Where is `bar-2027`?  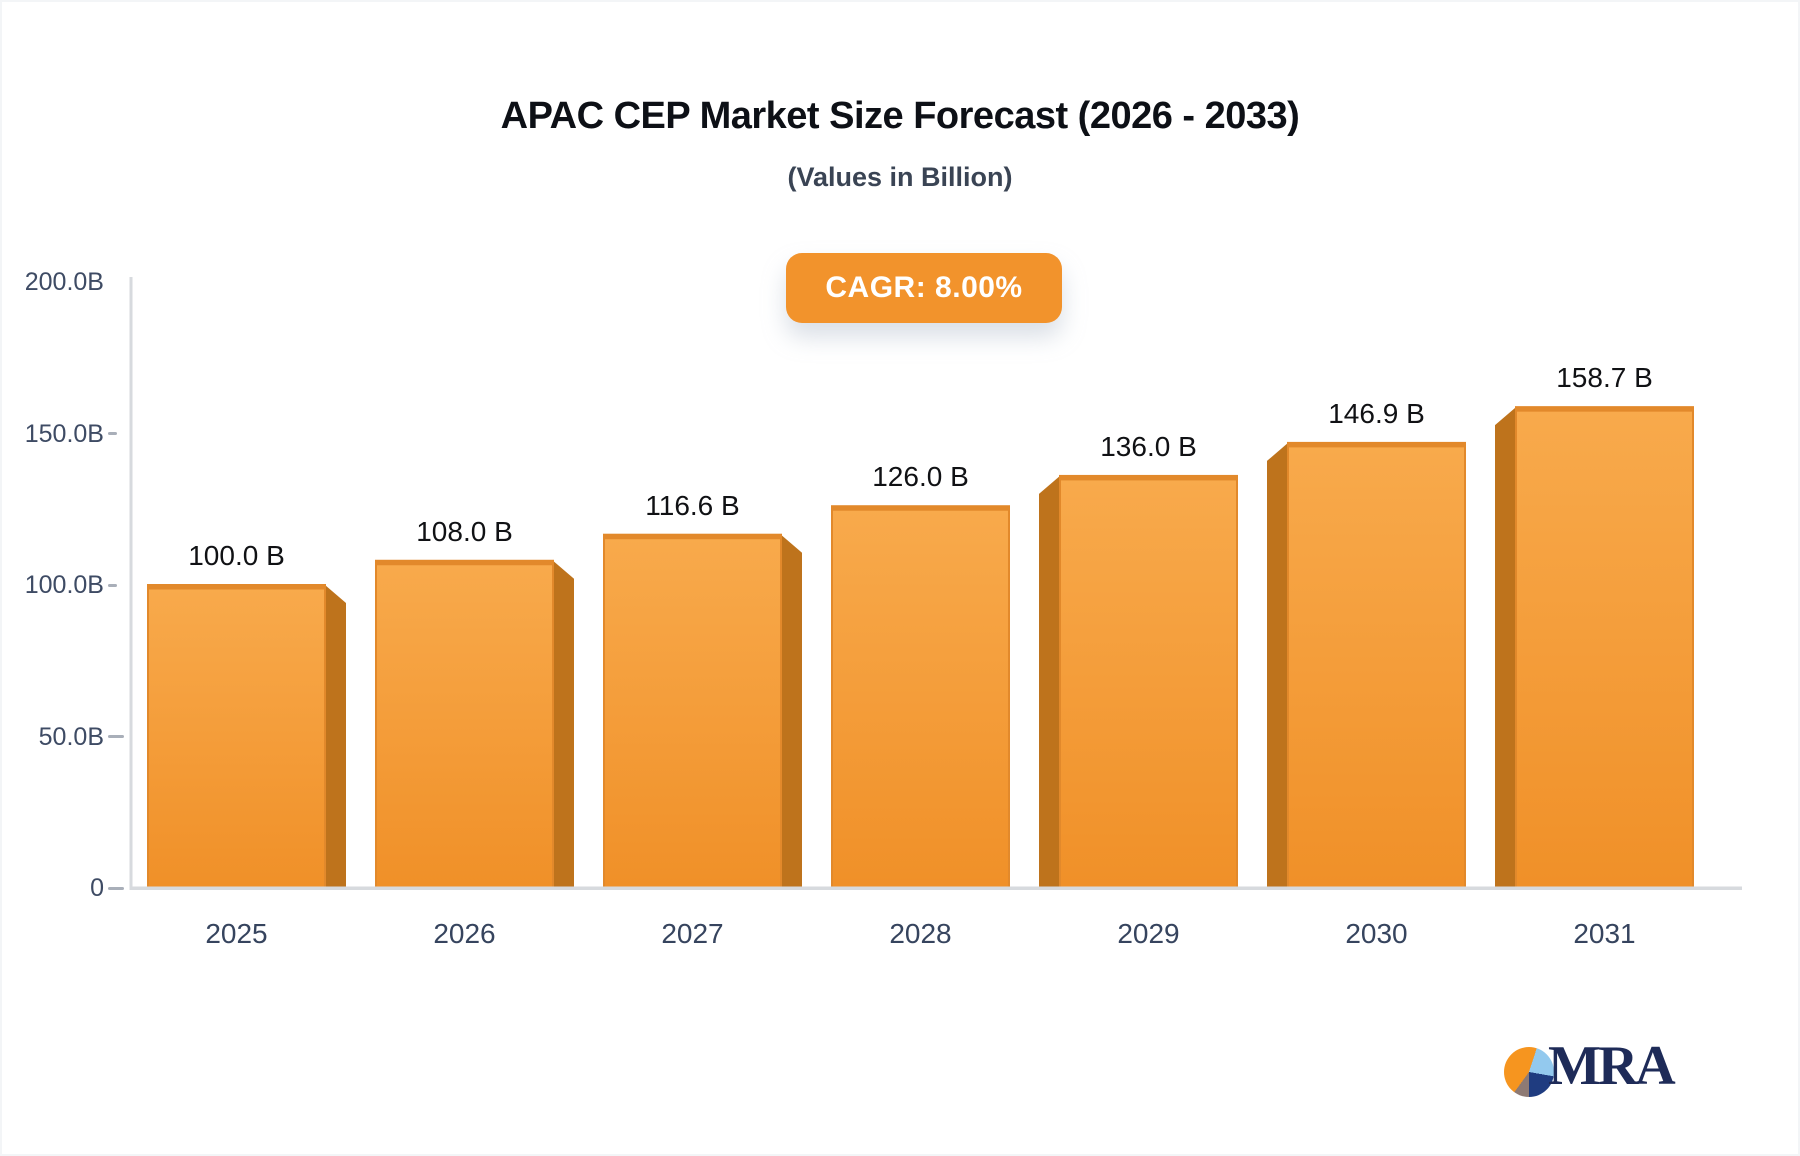 bar-2027 is located at coordinates (702, 711).